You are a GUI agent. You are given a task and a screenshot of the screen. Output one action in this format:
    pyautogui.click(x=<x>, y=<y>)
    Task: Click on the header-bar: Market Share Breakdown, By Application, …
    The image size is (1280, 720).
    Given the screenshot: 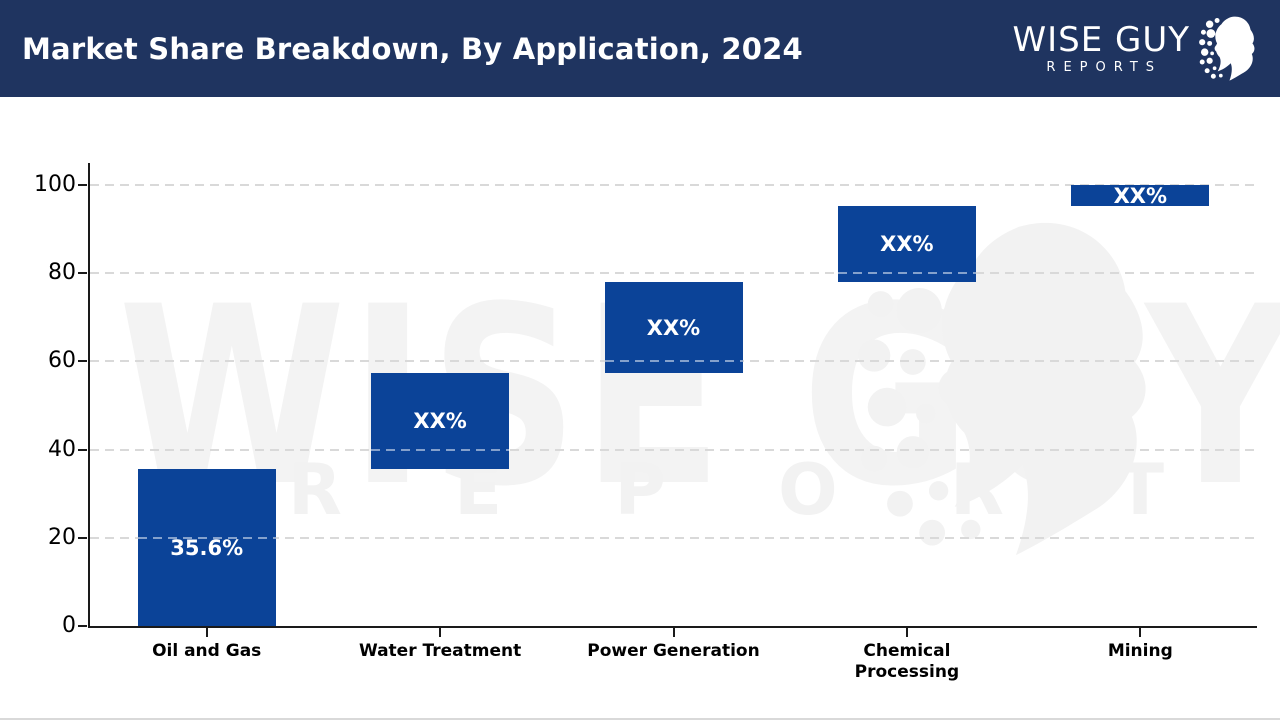 What is the action you would take?
    pyautogui.click(x=640, y=48)
    